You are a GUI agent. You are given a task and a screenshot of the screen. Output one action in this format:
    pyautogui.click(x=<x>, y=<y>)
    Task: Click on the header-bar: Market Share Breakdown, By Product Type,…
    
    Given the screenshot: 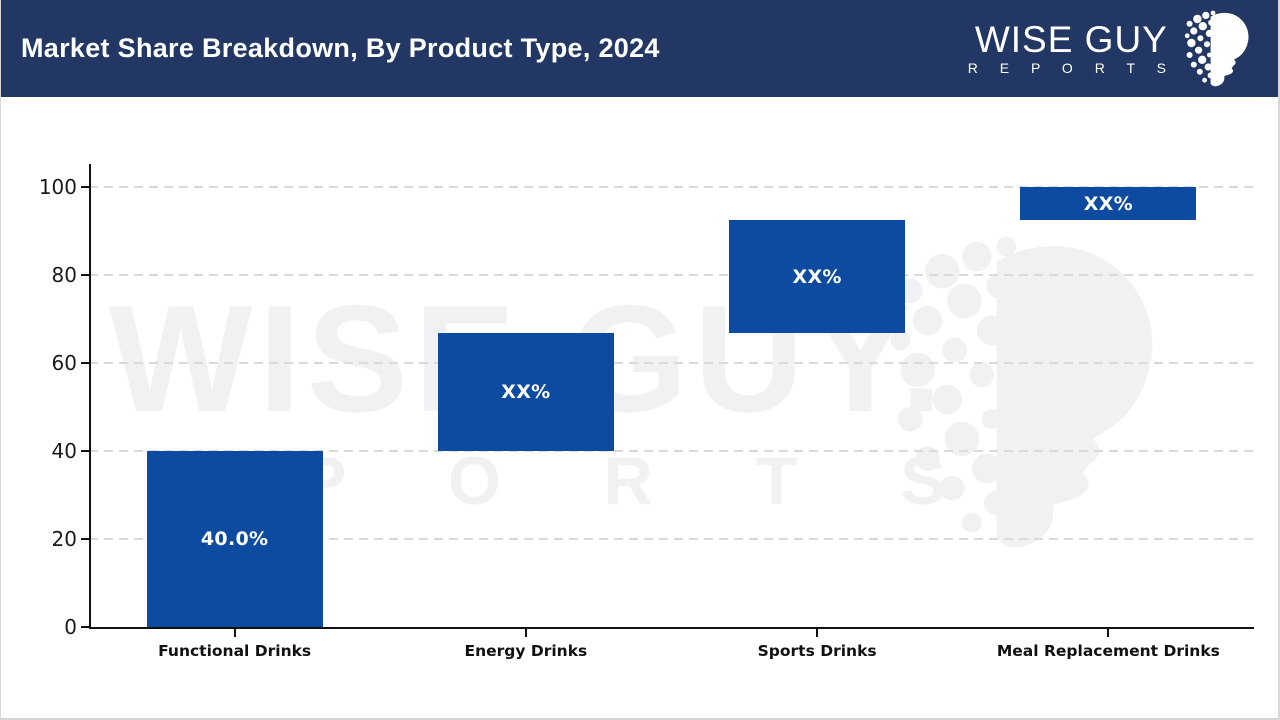 What is the action you would take?
    pyautogui.click(x=639, y=48)
    